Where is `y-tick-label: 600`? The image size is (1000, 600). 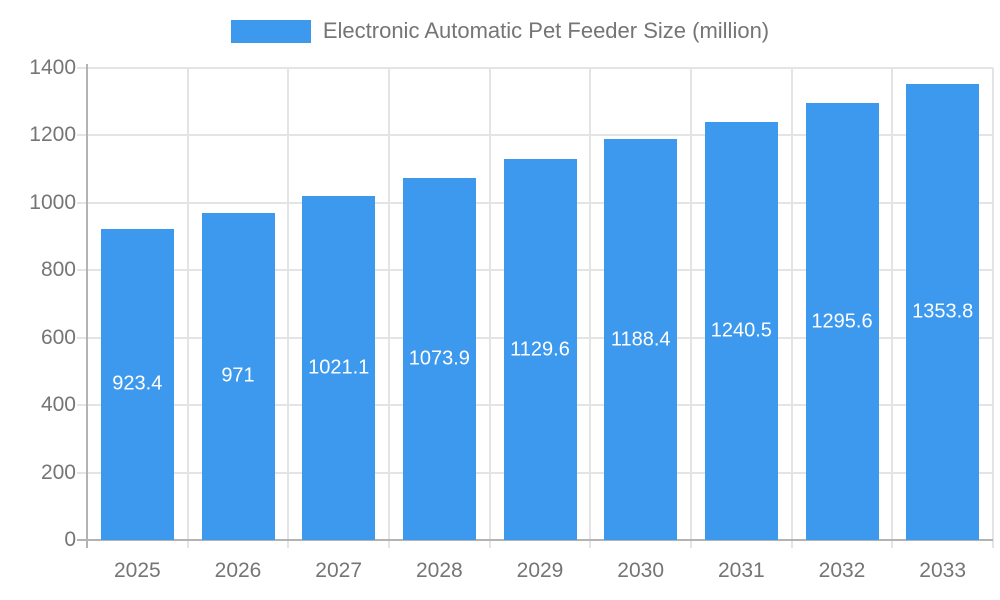
y-tick-label: 600 is located at coordinates (58, 337).